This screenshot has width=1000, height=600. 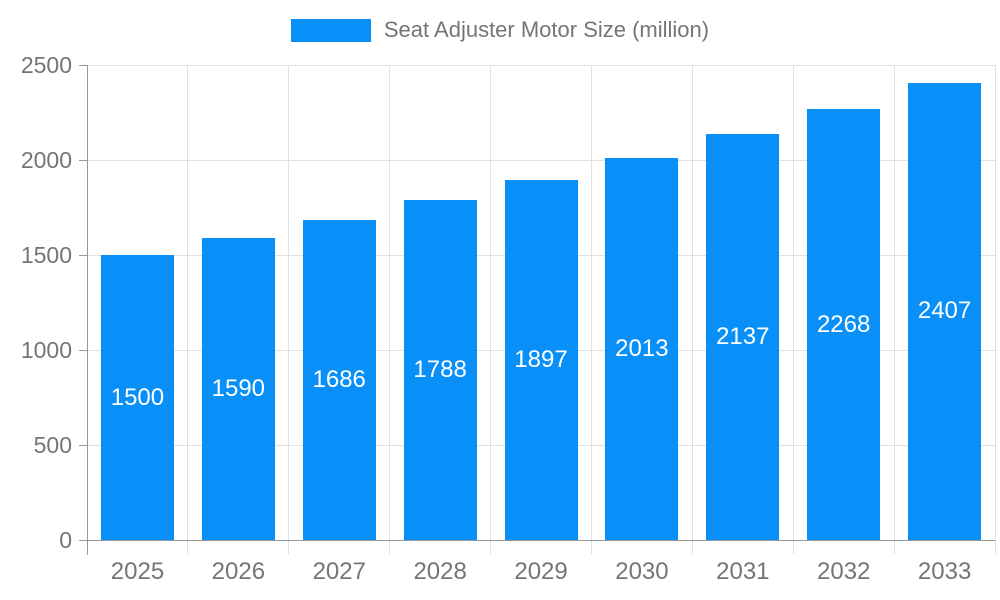 I want to click on bar-value-label: 2013, so click(x=642, y=348).